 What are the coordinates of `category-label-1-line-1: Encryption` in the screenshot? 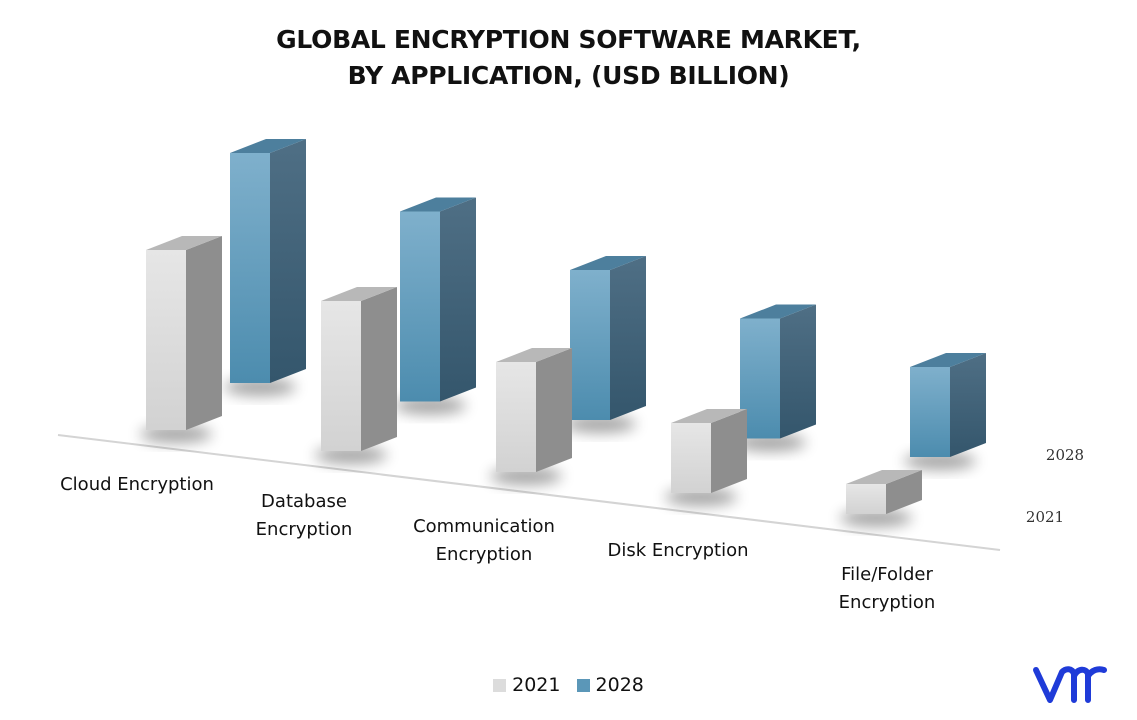 It's located at (304, 529).